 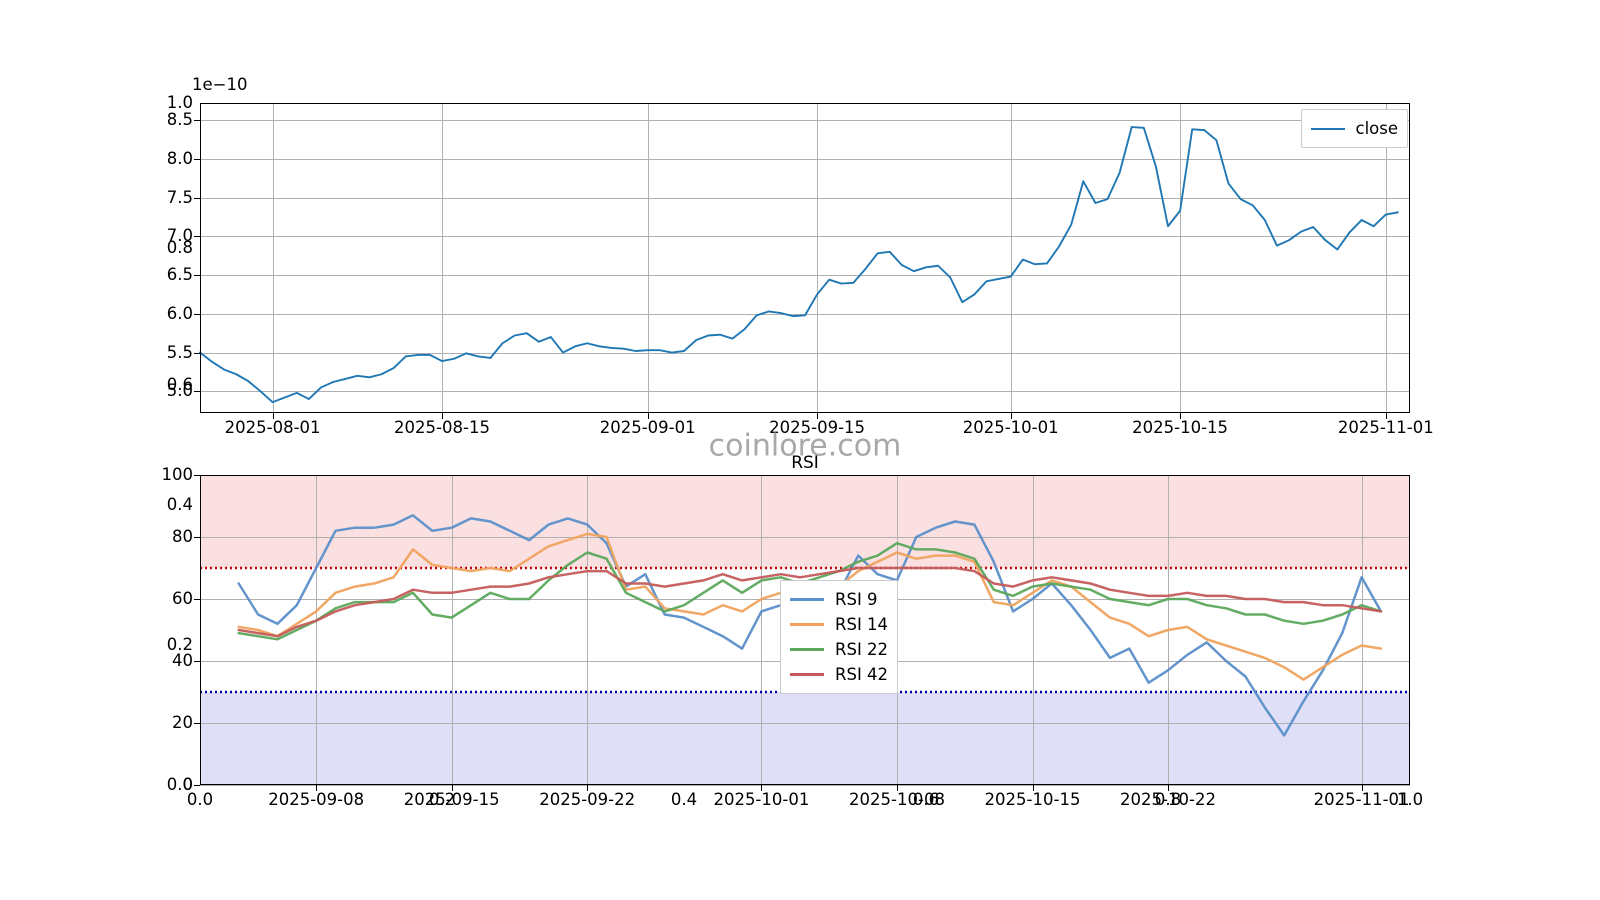 I want to click on price-xtick-label-6: 2025-11-01, so click(x=1385, y=427).